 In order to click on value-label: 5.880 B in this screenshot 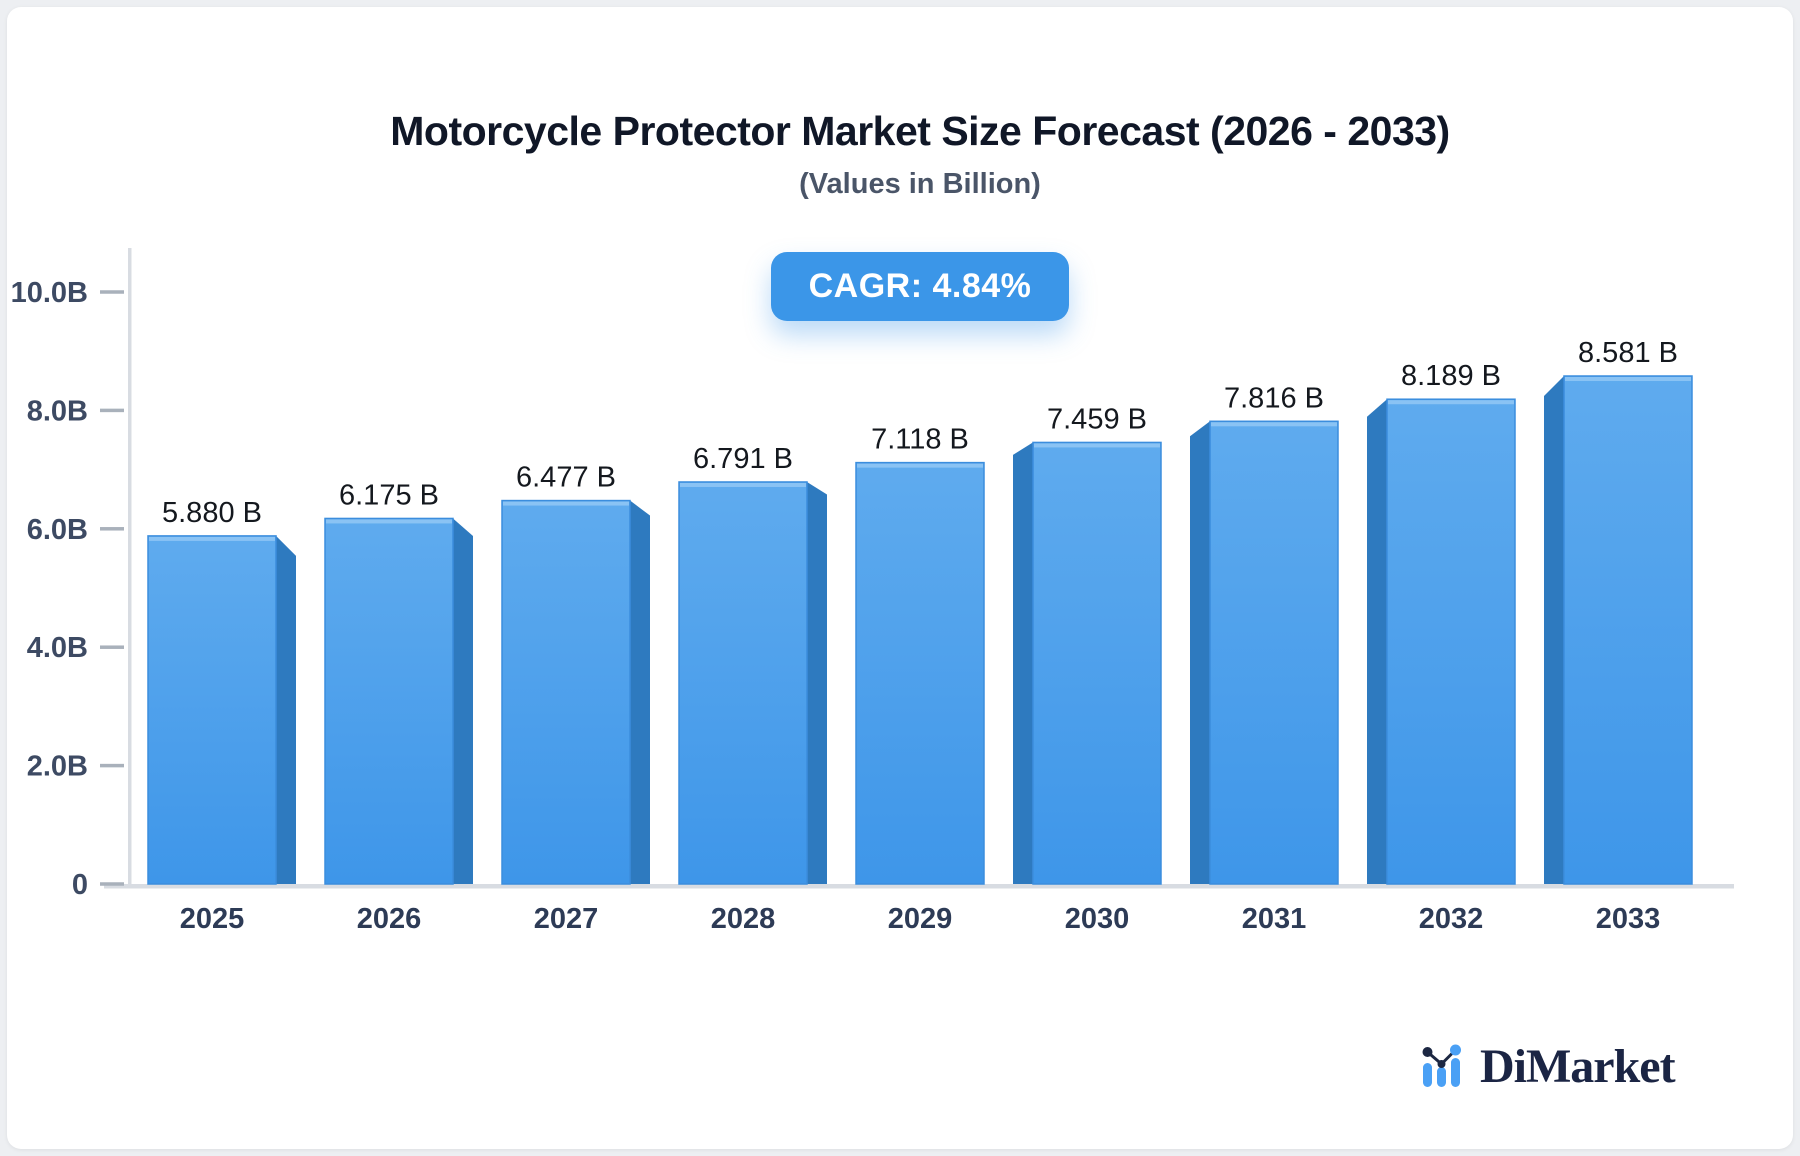, I will do `click(212, 513)`.